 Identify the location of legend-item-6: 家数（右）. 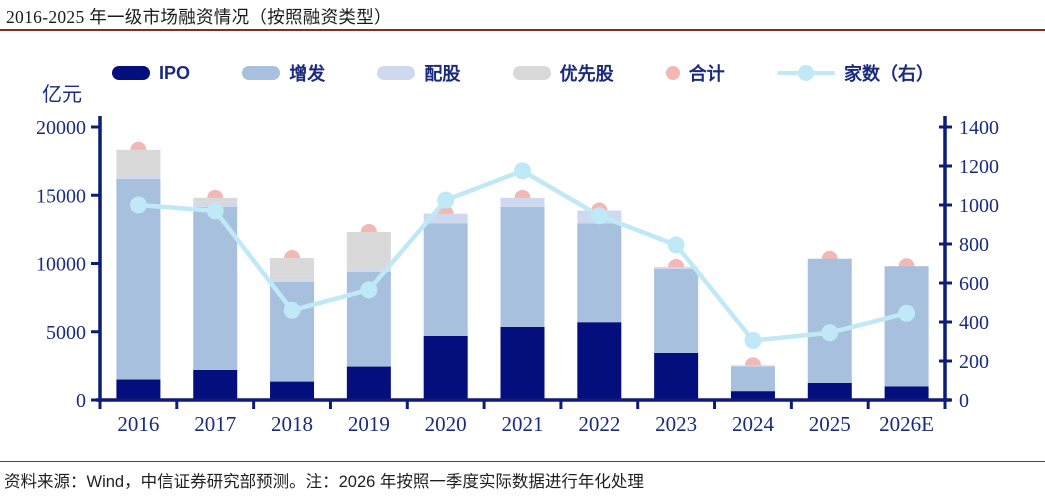
(855, 73).